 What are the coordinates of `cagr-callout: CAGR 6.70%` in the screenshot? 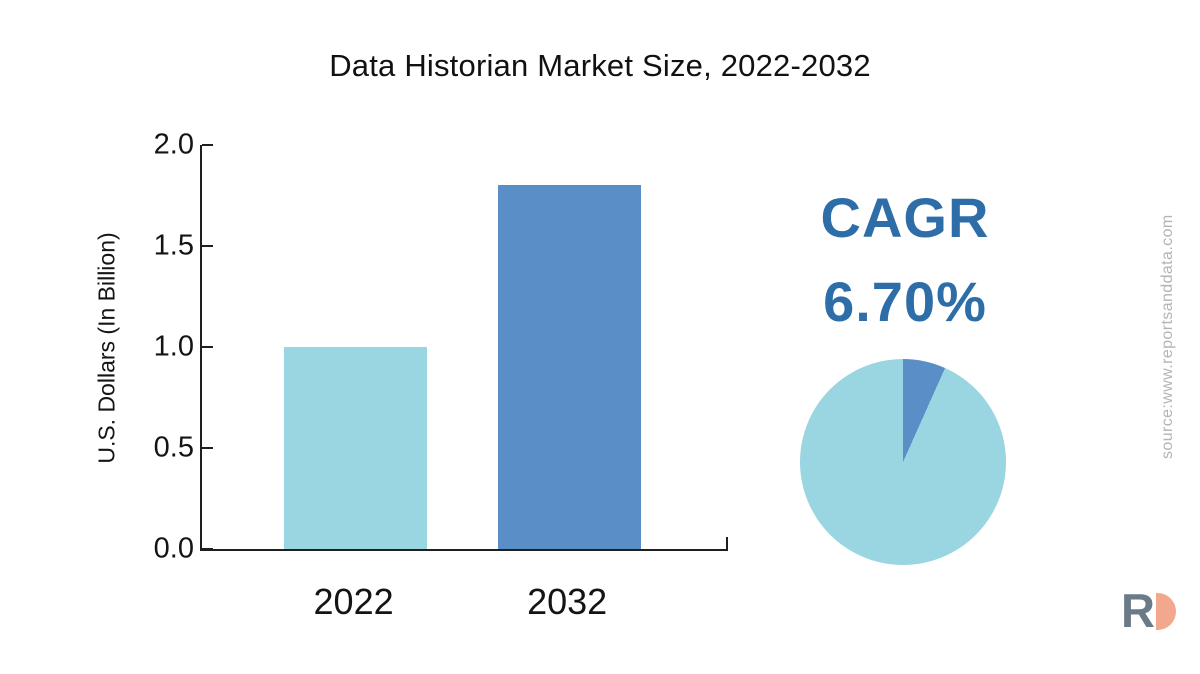 It's located at (905, 260).